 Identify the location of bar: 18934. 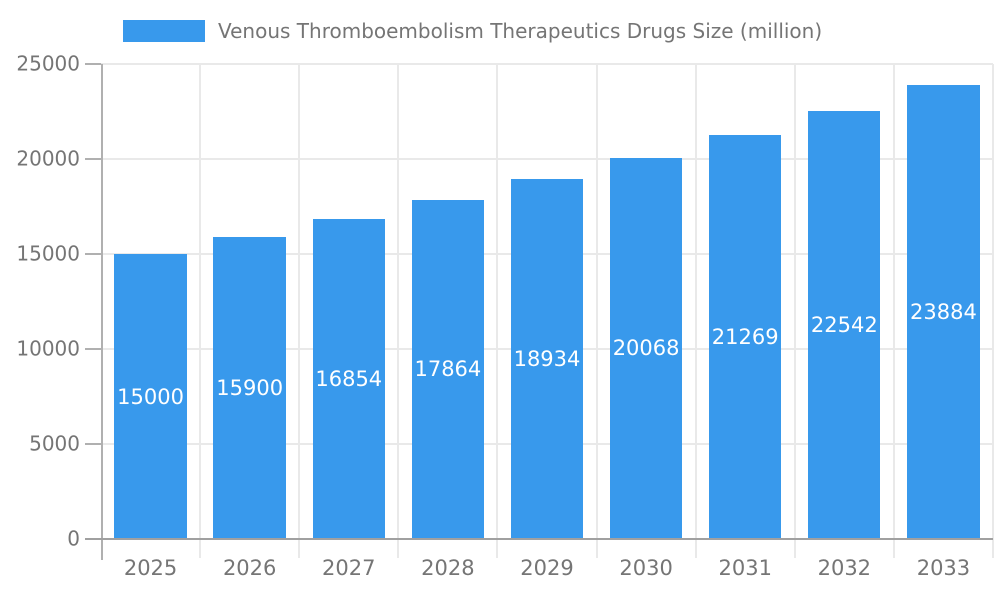
(547, 359).